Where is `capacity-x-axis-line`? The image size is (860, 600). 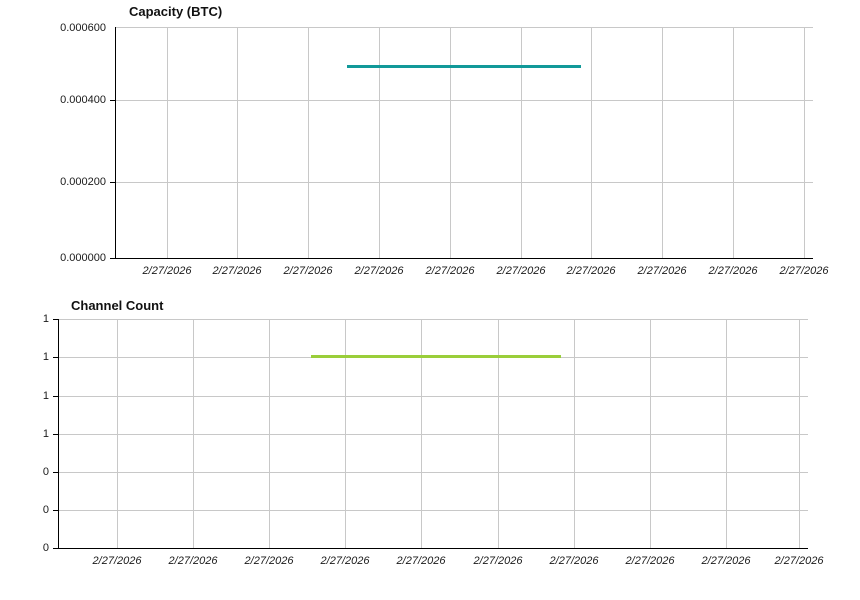
capacity-x-axis-line is located at coordinates (464, 258).